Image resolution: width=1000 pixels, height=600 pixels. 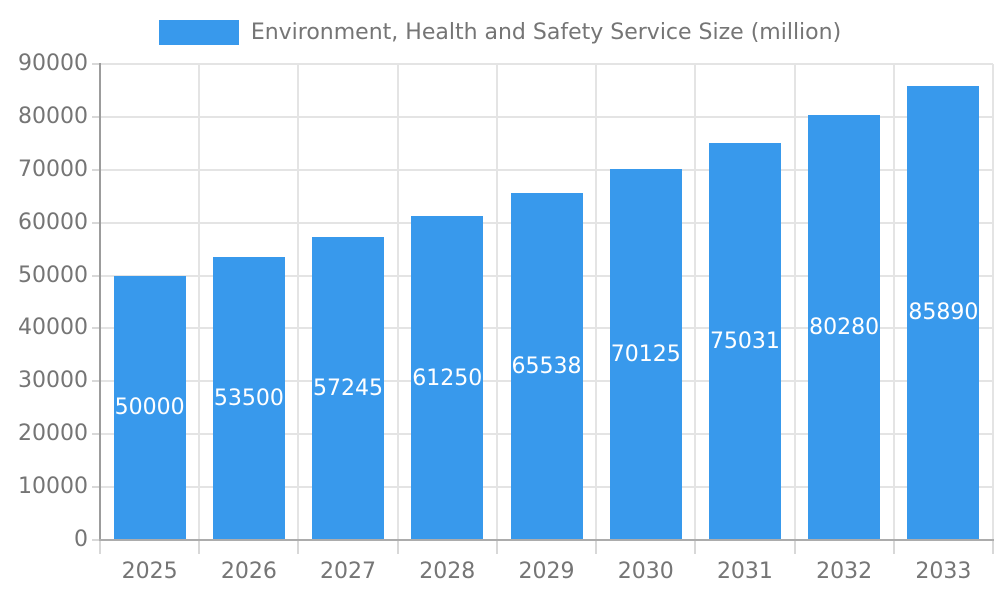 What do you see at coordinates (81, 539) in the screenshot?
I see `y-tick-label: 0` at bounding box center [81, 539].